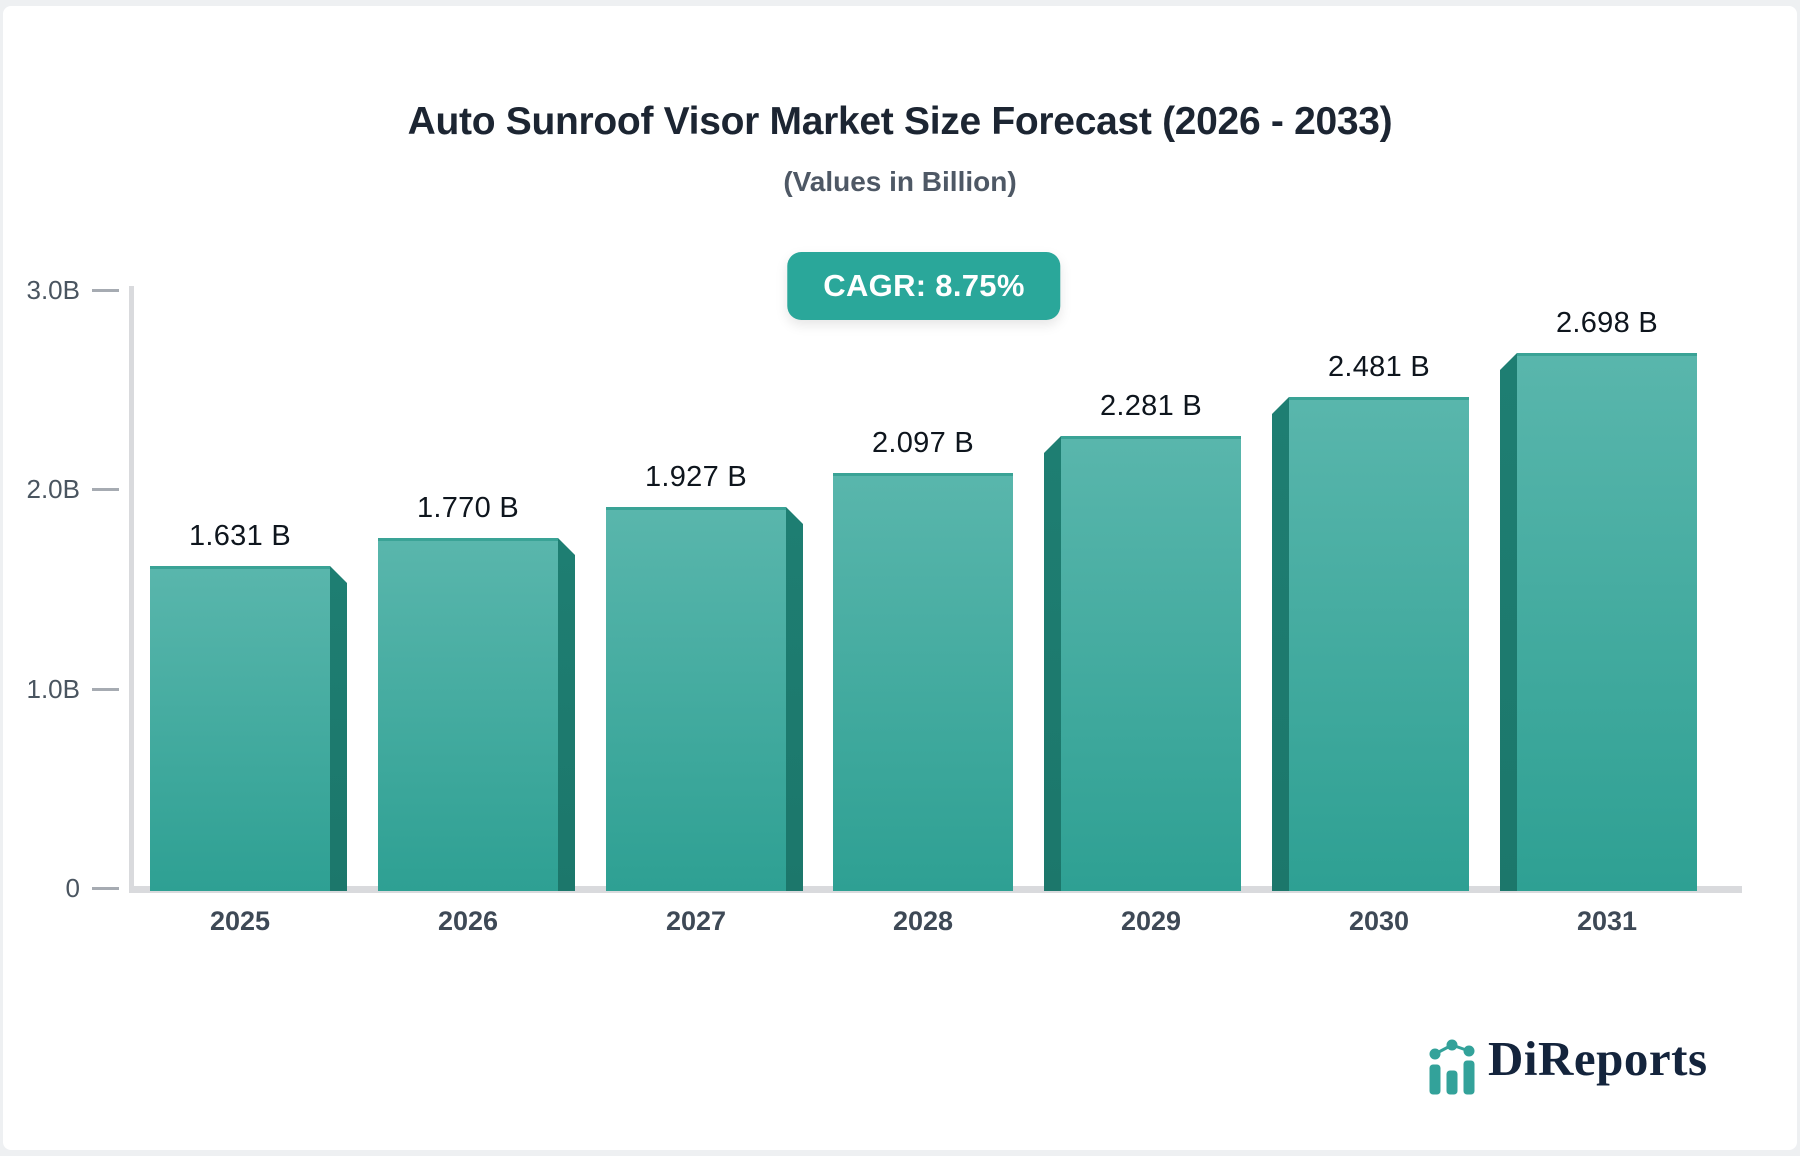 Image resolution: width=1800 pixels, height=1156 pixels. Describe the element at coordinates (1151, 921) in the screenshot. I see `x-year-label-2029: 2029` at that location.